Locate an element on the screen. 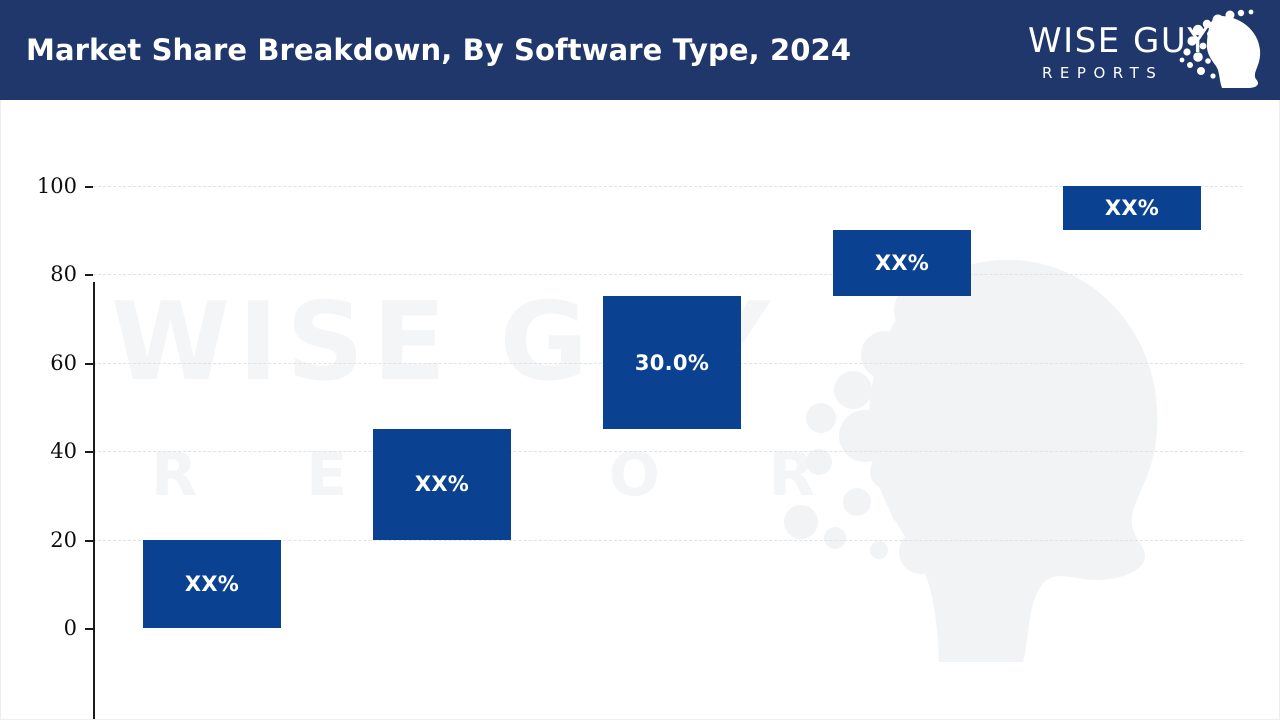  bar-label-3: XX% is located at coordinates (902, 263).